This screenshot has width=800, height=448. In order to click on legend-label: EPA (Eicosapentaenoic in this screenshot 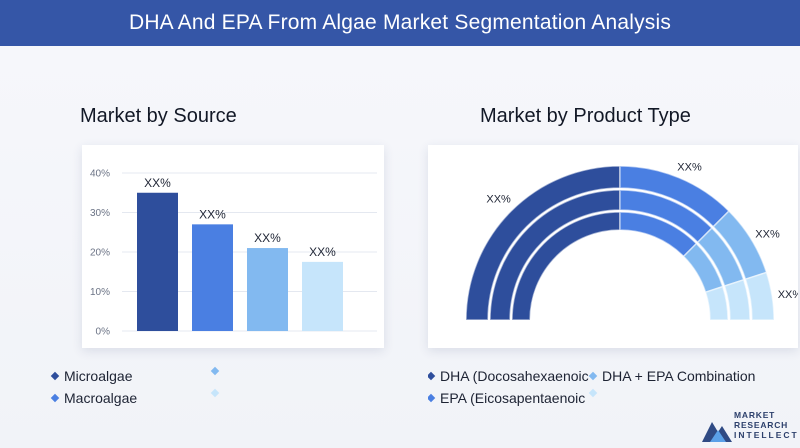, I will do `click(513, 398)`.